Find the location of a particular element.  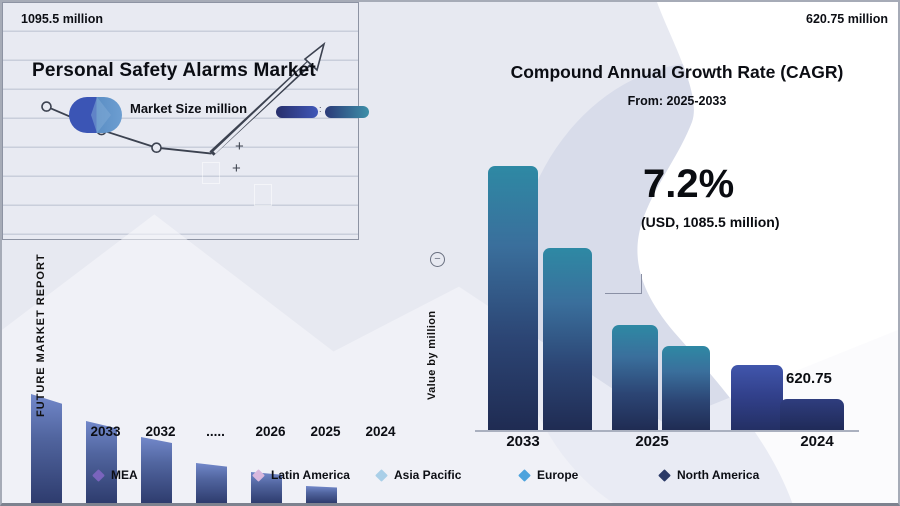

minus-circle-icon: − is located at coordinates (437, 259).